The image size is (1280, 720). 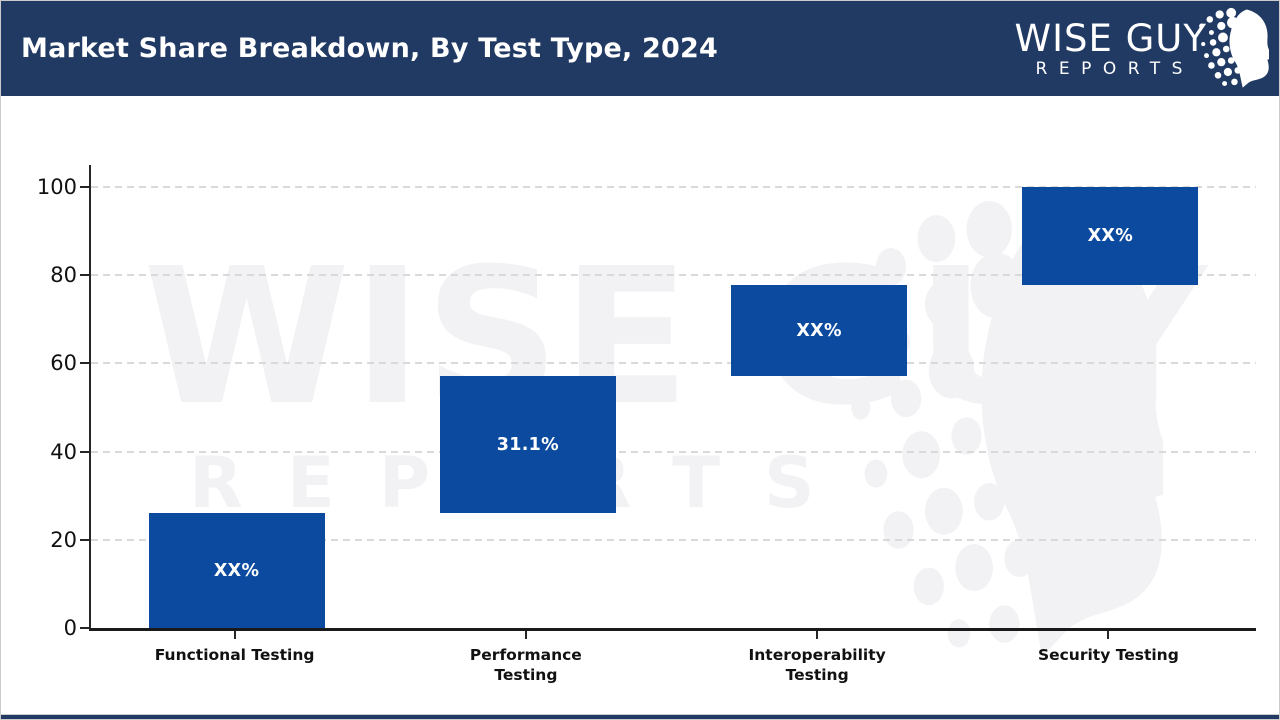 I want to click on x-category-label: Performance Testing, so click(x=525, y=665).